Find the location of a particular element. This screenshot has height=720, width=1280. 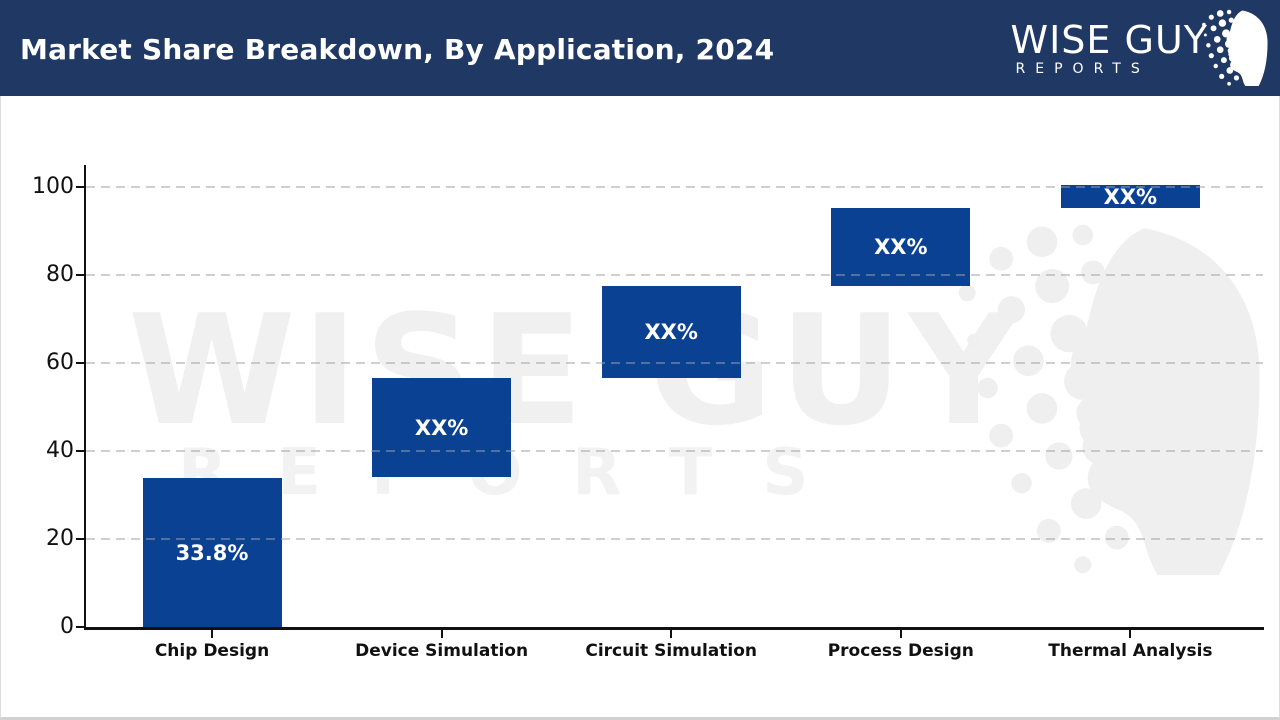

head-profile-icon is located at coordinates (1235, 49).